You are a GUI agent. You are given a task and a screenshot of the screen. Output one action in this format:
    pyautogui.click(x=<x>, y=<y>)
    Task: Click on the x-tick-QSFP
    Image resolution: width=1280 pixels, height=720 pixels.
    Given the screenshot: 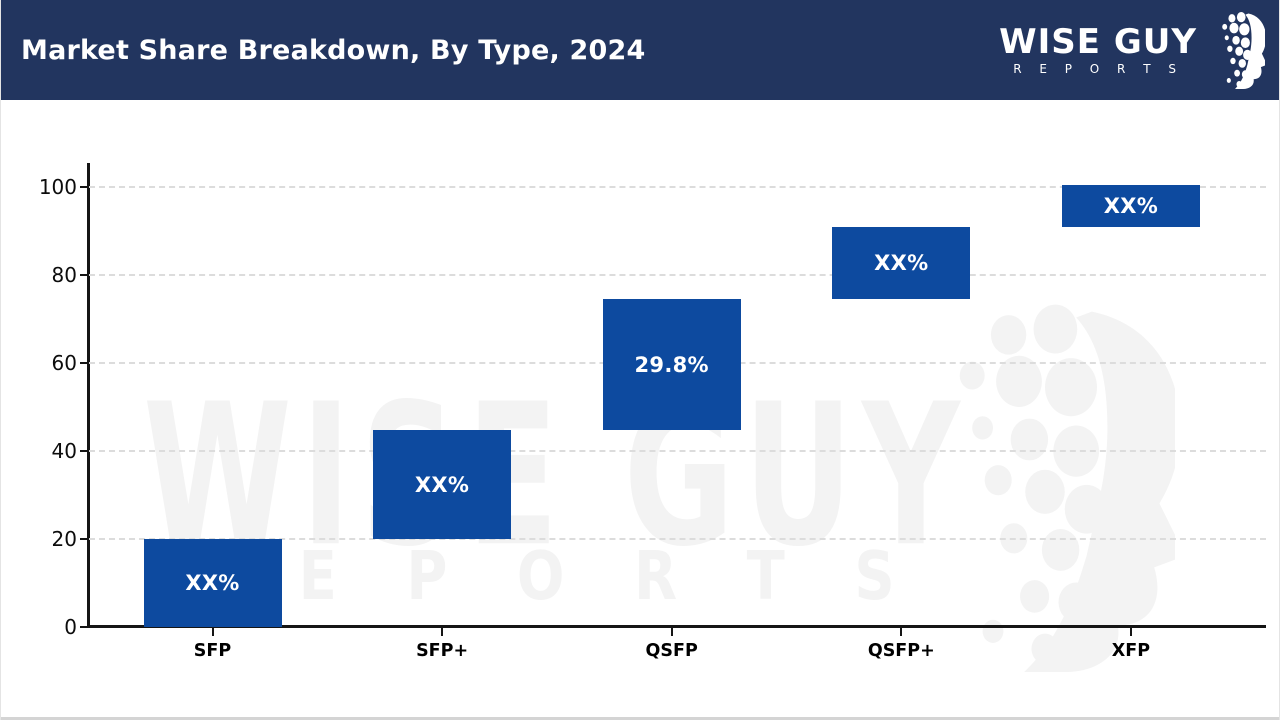 What is the action you would take?
    pyautogui.click(x=671, y=632)
    